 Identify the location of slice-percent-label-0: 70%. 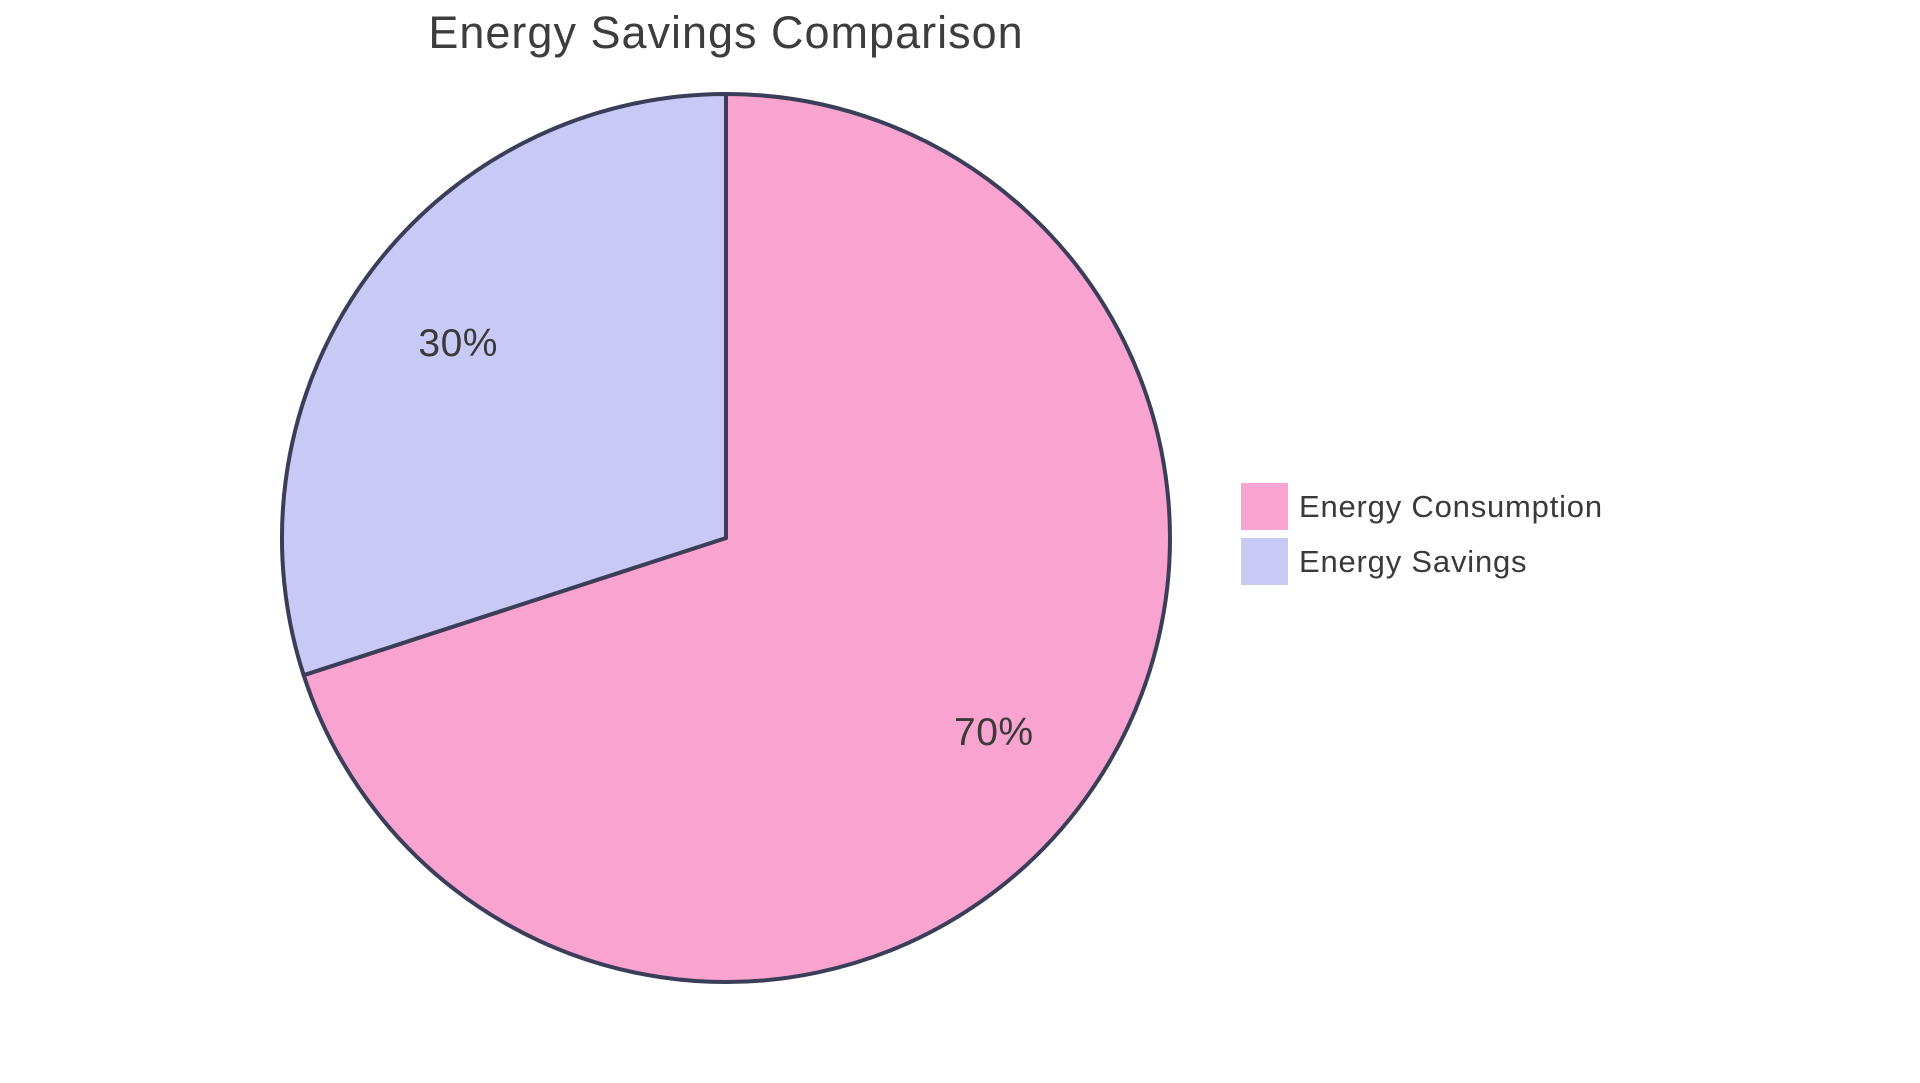
(994, 732).